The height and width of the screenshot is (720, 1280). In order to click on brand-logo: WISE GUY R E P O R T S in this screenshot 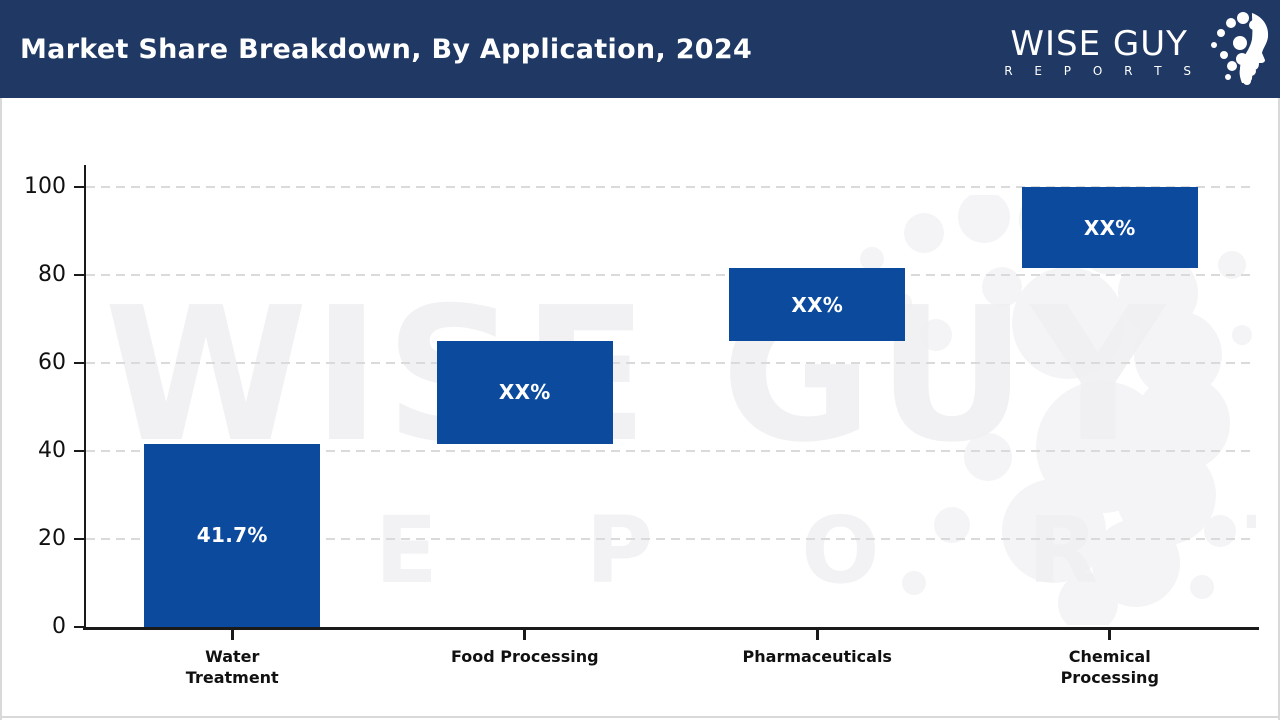, I will do `click(1139, 49)`.